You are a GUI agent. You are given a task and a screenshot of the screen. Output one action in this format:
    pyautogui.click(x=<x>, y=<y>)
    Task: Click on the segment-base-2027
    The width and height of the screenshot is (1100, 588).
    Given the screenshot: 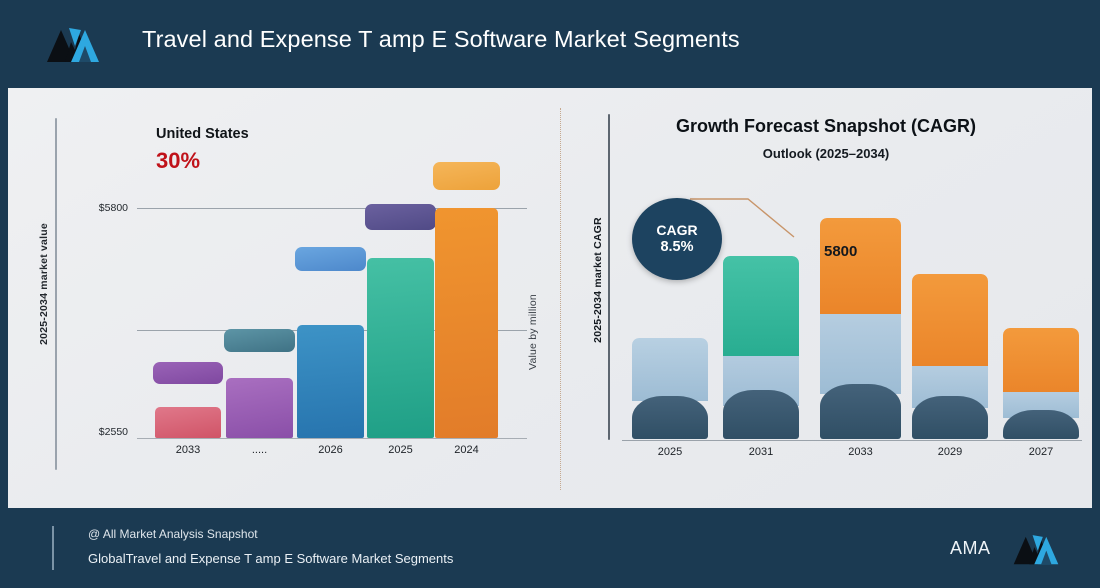 What is the action you would take?
    pyautogui.click(x=1041, y=424)
    